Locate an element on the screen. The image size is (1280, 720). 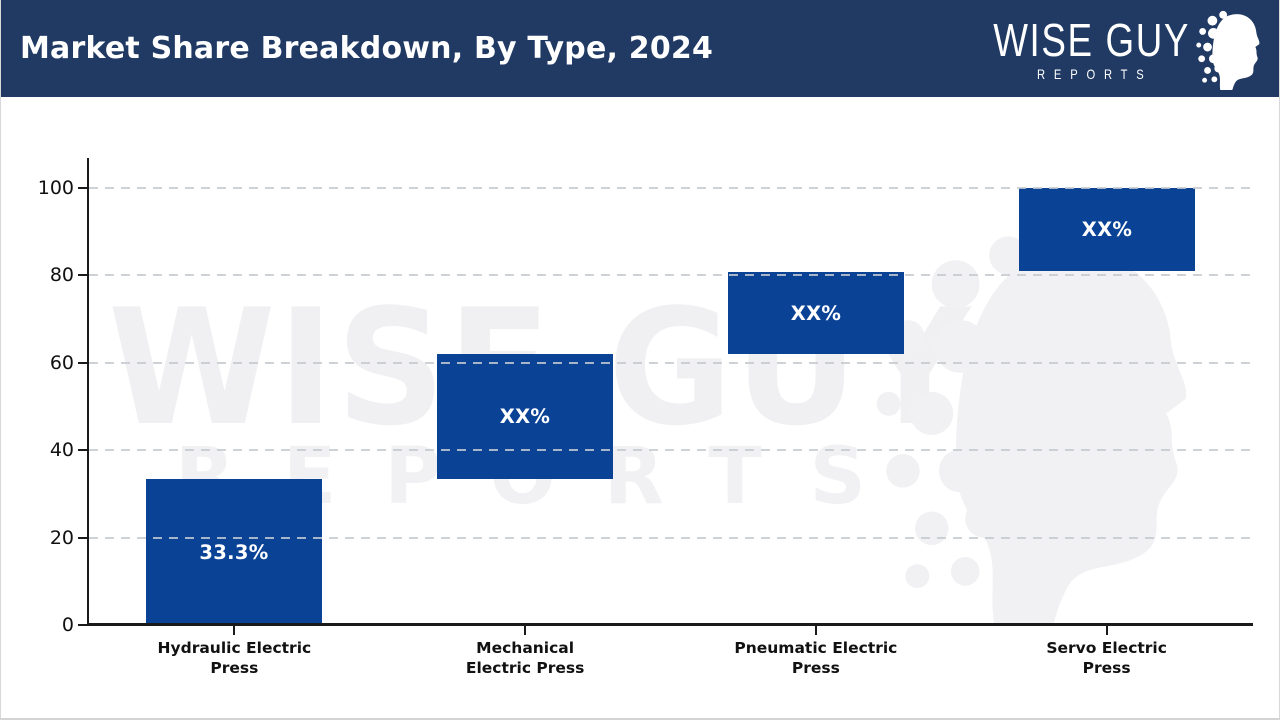
brand-subtitle: REPORTS is located at coordinates (1095, 73).